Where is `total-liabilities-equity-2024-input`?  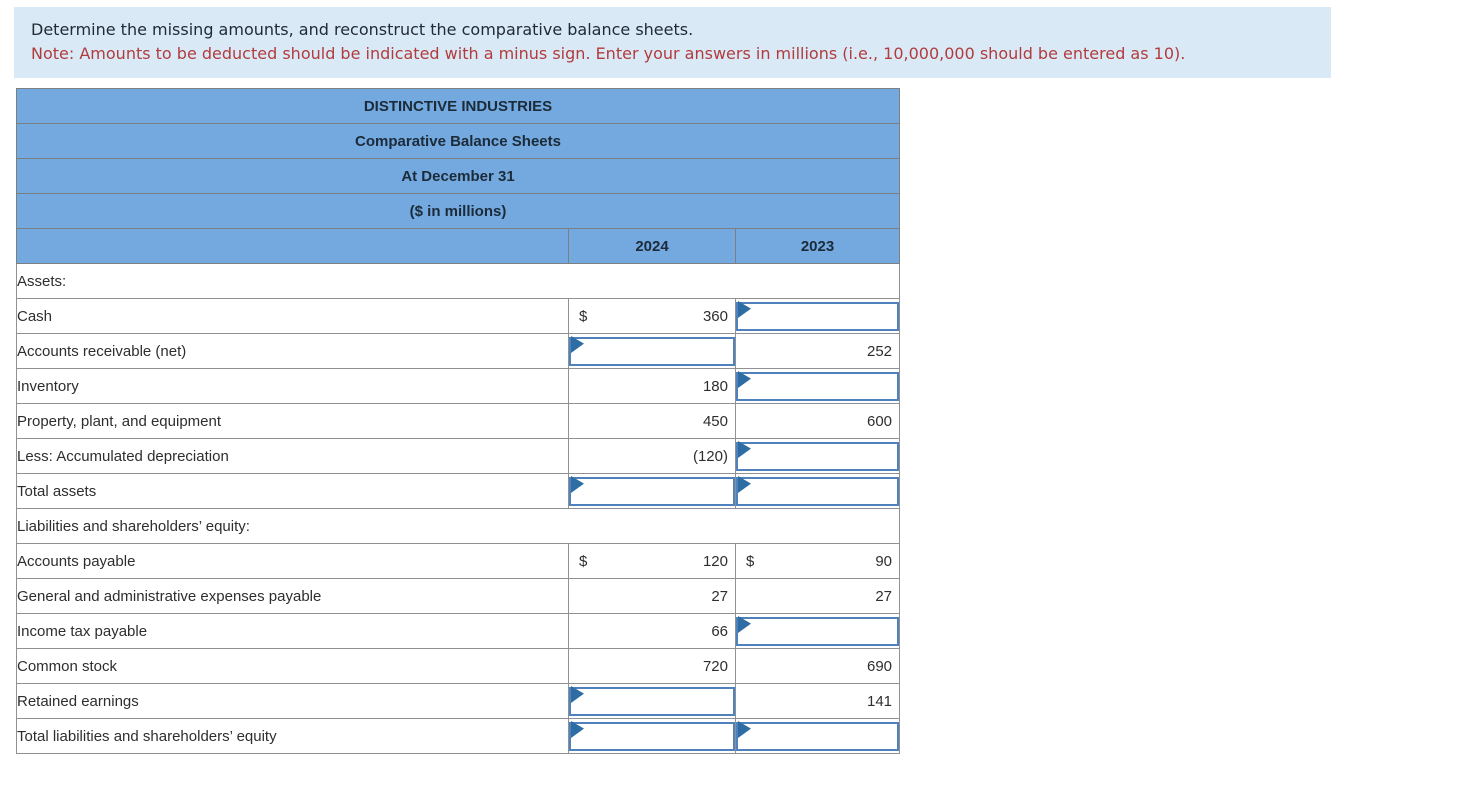
total-liabilities-equity-2024-input is located at coordinates (652, 736).